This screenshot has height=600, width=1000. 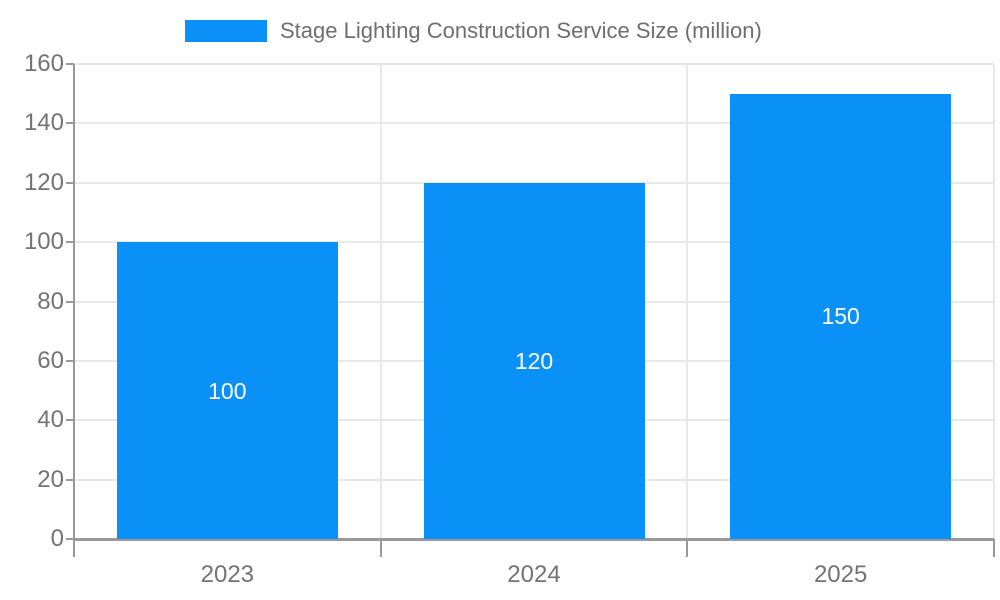 I want to click on y-tick-label: 80, so click(x=50, y=301).